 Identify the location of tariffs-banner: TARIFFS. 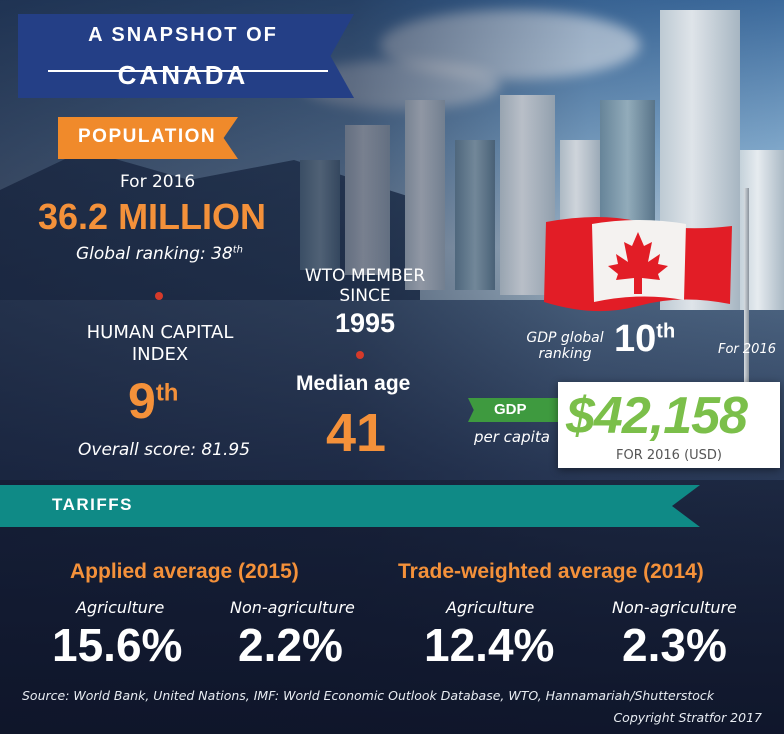
(350, 506).